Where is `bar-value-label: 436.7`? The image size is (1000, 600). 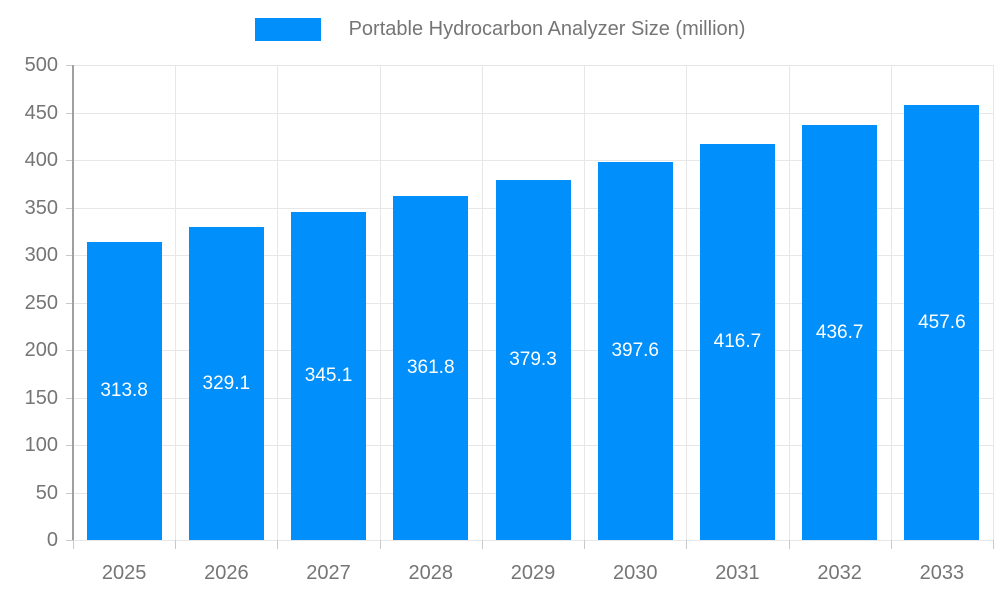 bar-value-label: 436.7 is located at coordinates (839, 332).